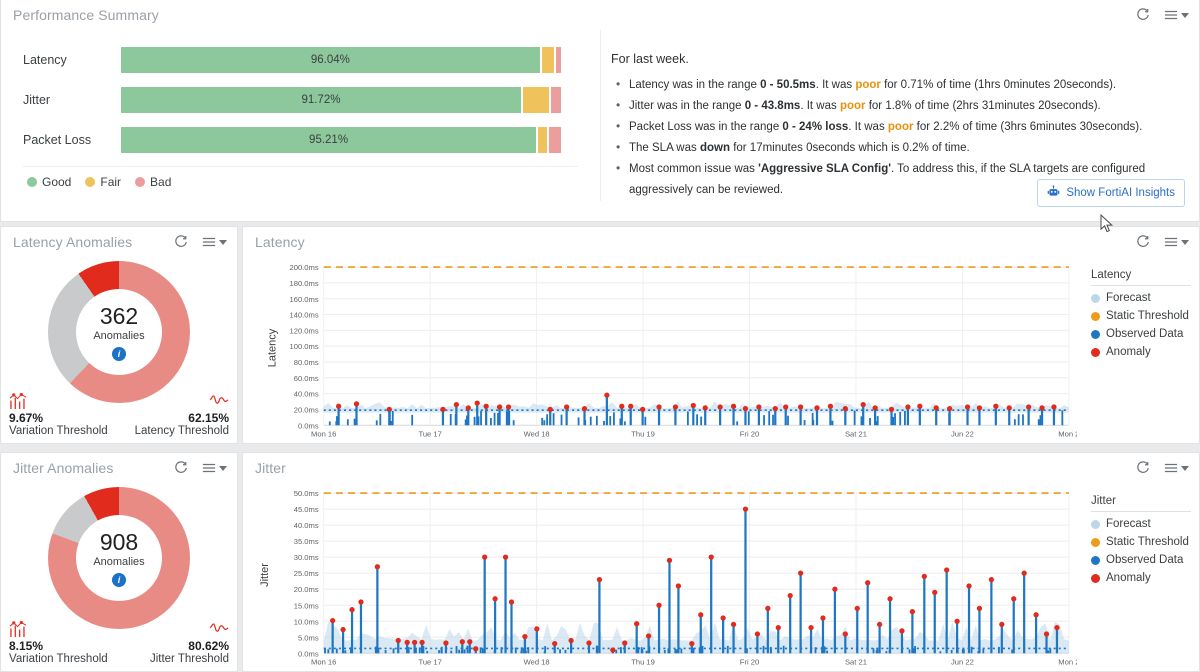 The width and height of the screenshot is (1200, 672). Describe the element at coordinates (688, 649) in the screenshot. I see `observed-minor-series` at that location.